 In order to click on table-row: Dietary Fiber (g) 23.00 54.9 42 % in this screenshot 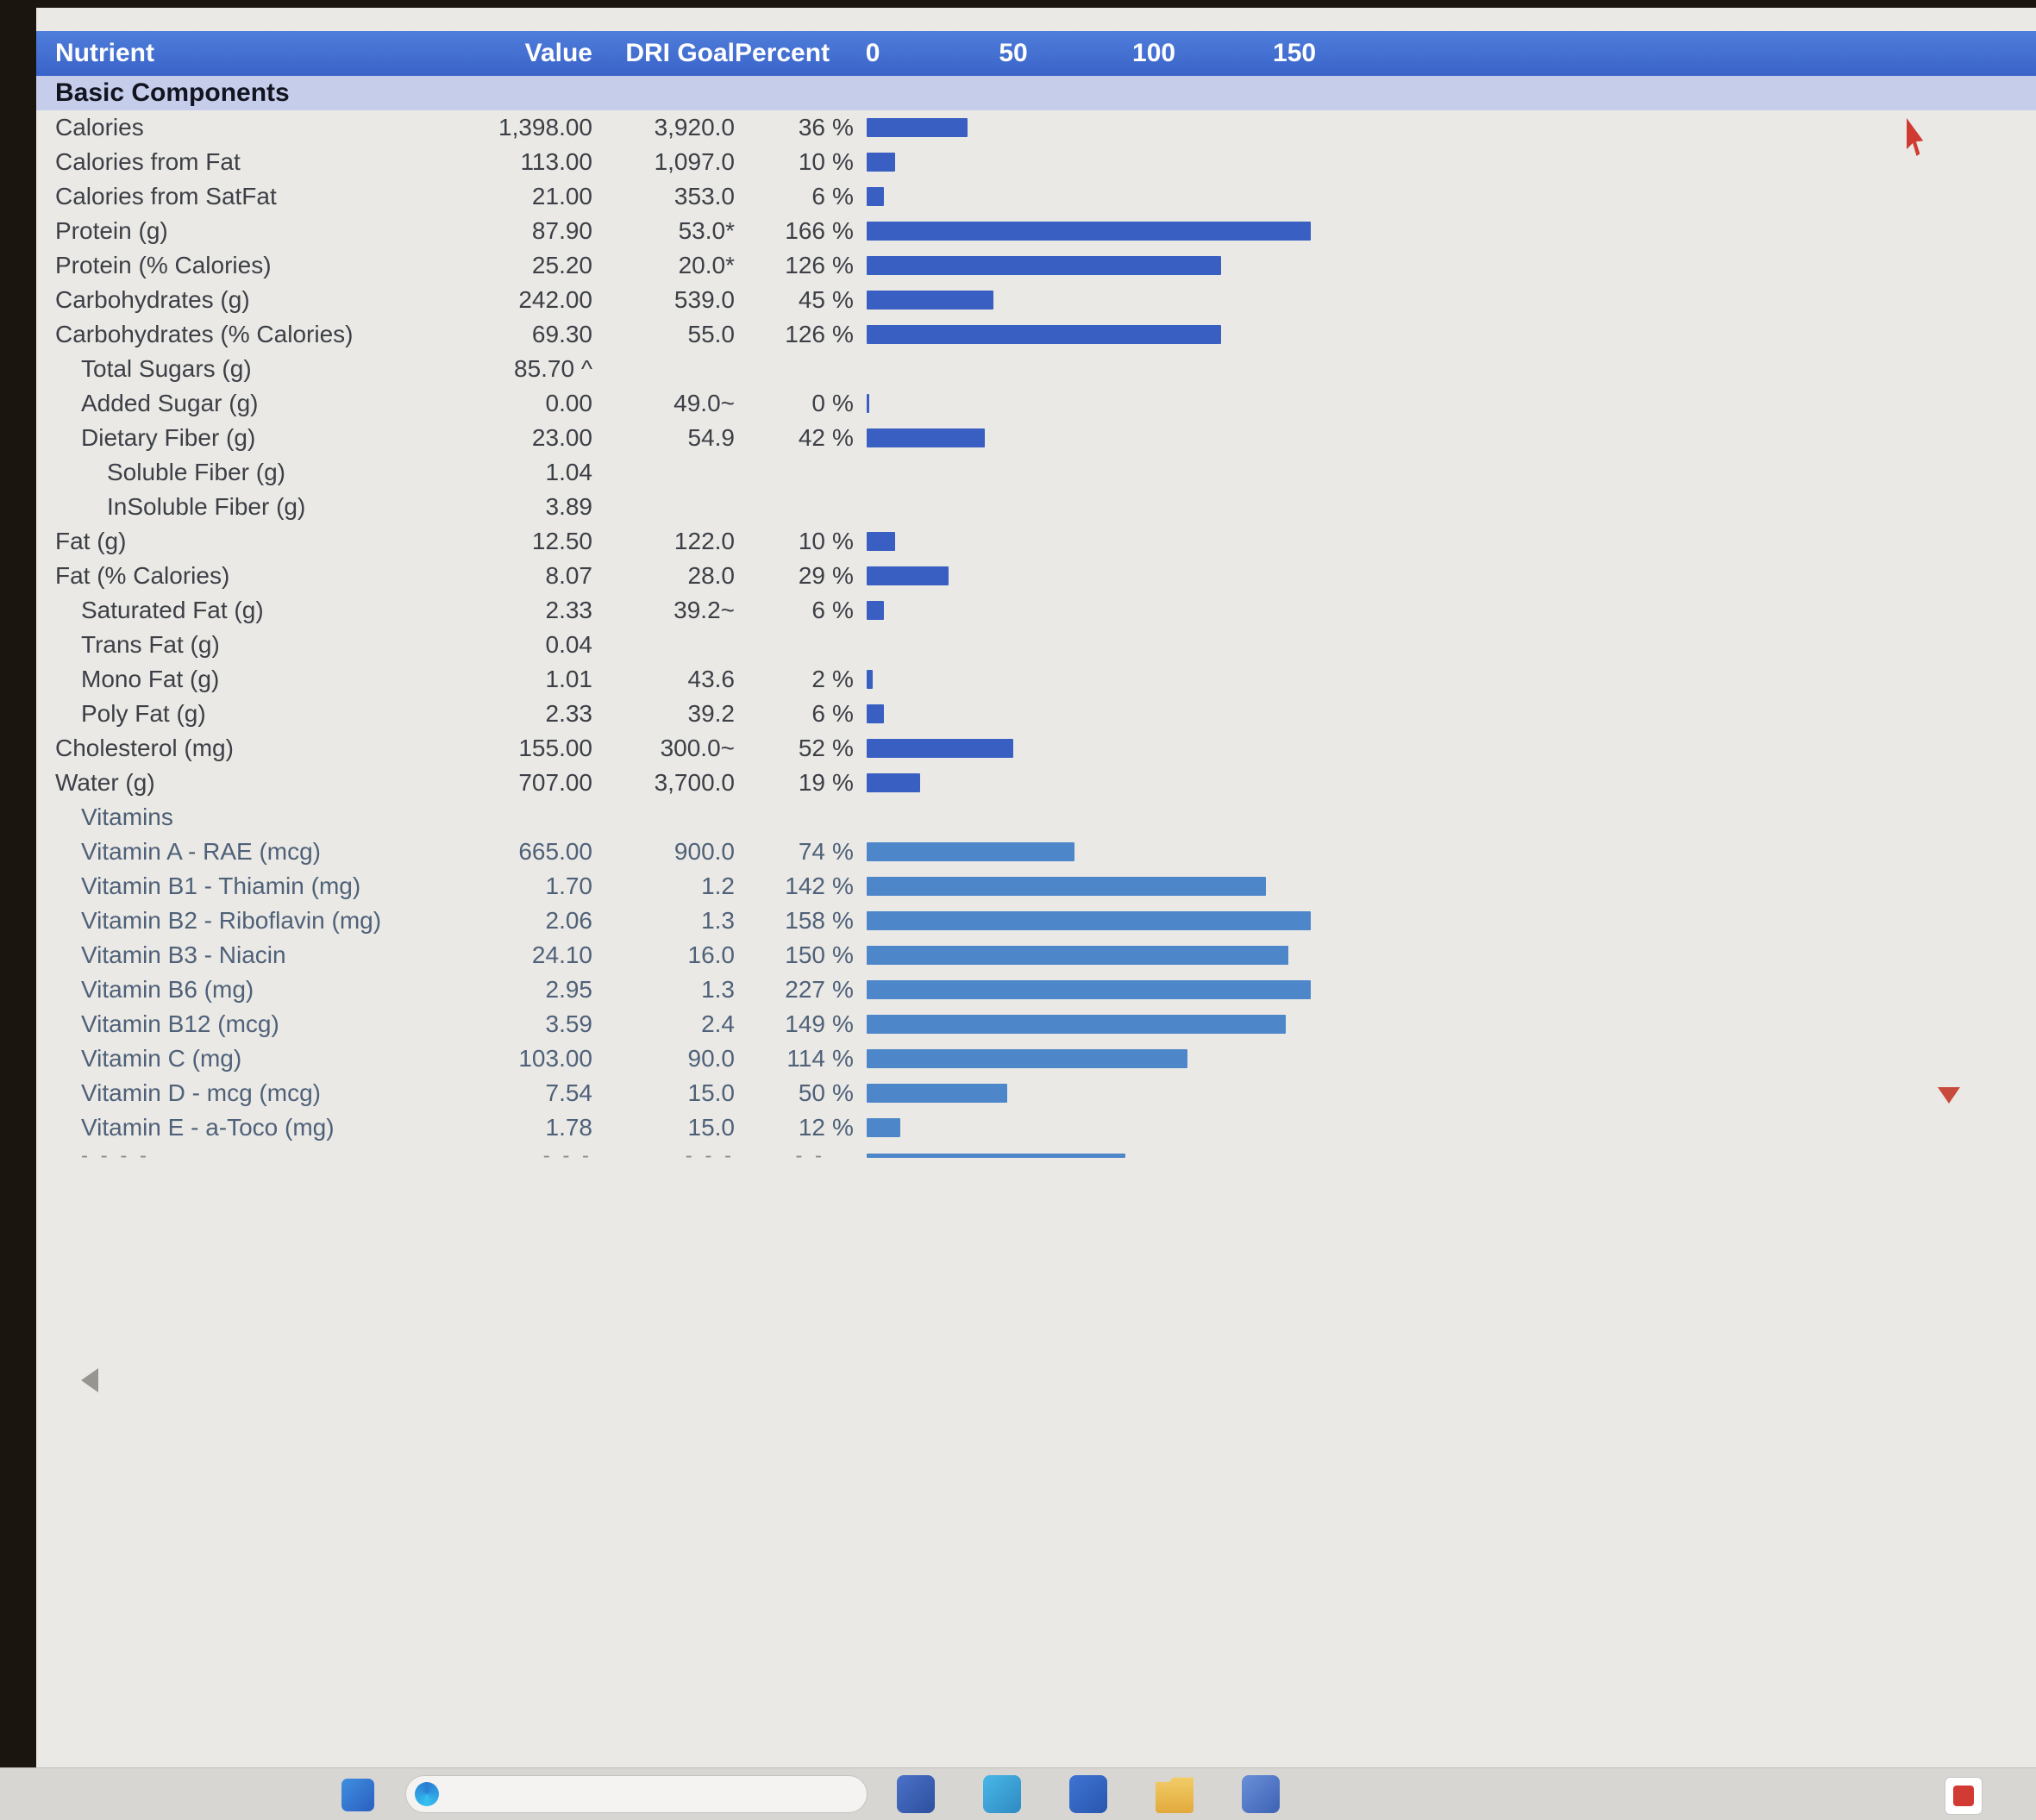, I will do `click(1036, 438)`.